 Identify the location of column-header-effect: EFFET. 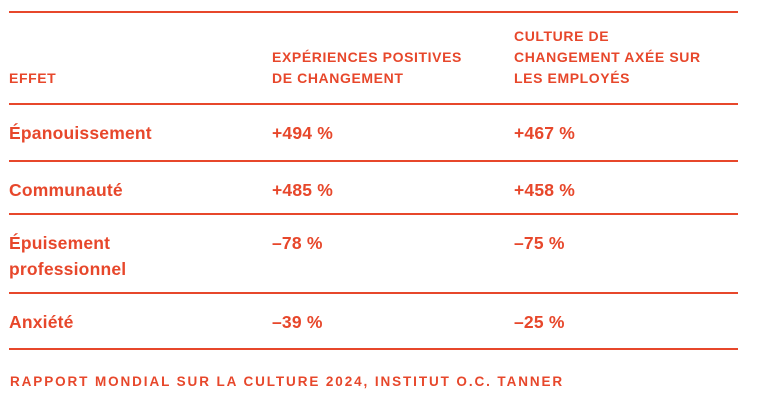
(140, 58).